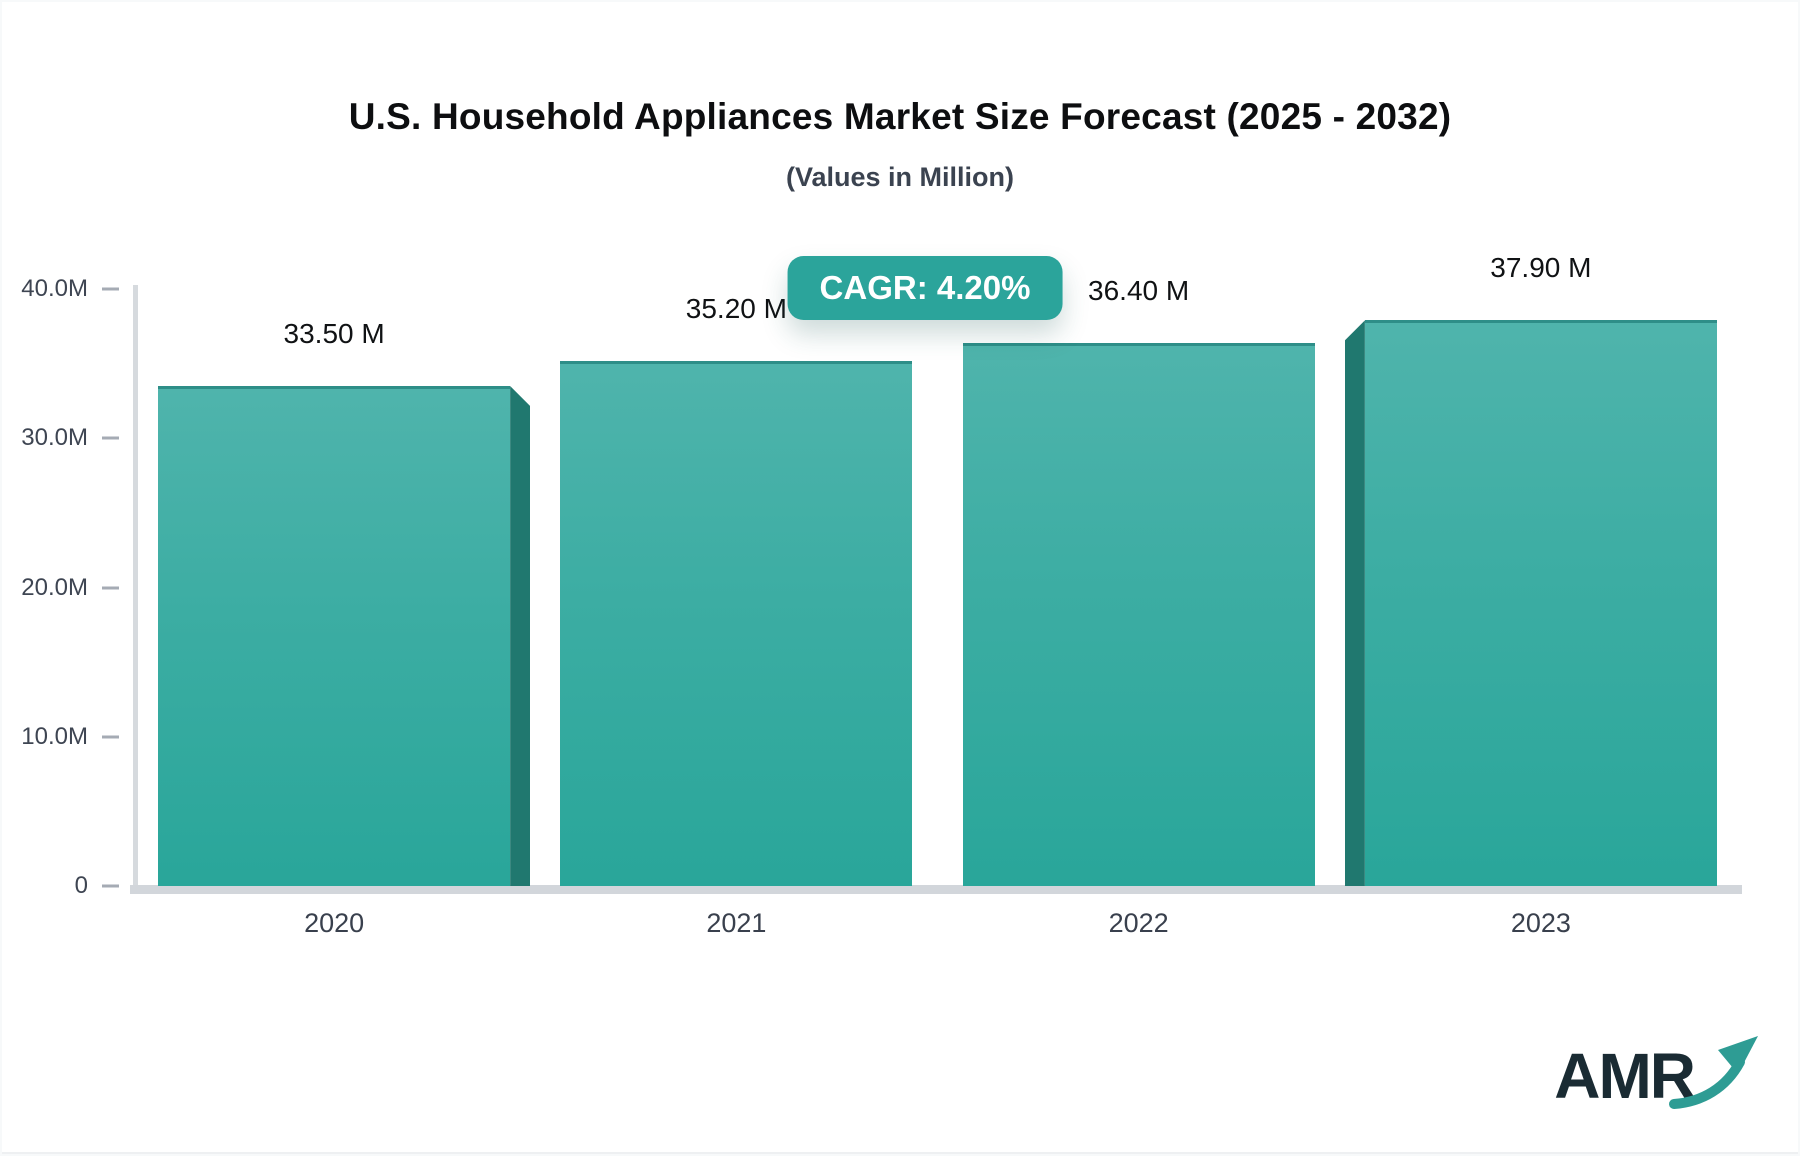  I want to click on bar-2021, so click(736, 623).